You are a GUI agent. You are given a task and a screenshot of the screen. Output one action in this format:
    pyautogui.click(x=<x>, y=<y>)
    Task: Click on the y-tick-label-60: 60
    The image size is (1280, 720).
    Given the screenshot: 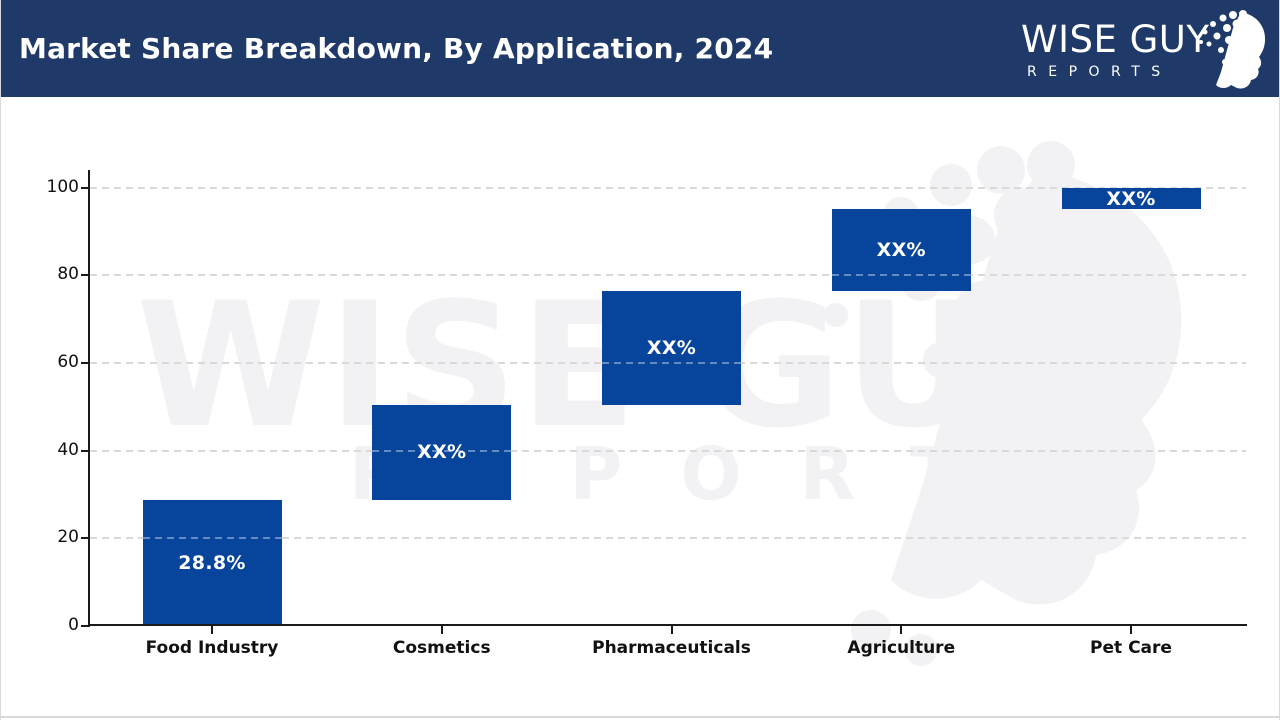 What is the action you would take?
    pyautogui.click(x=68, y=361)
    